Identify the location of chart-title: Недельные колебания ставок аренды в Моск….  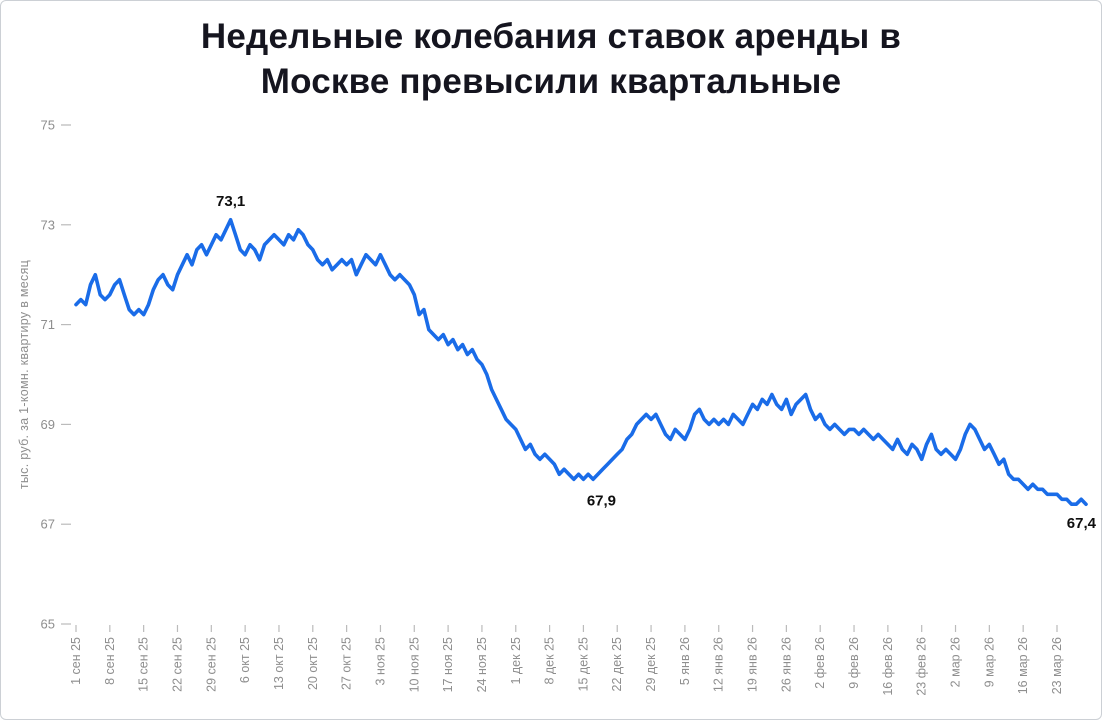
(551, 60).